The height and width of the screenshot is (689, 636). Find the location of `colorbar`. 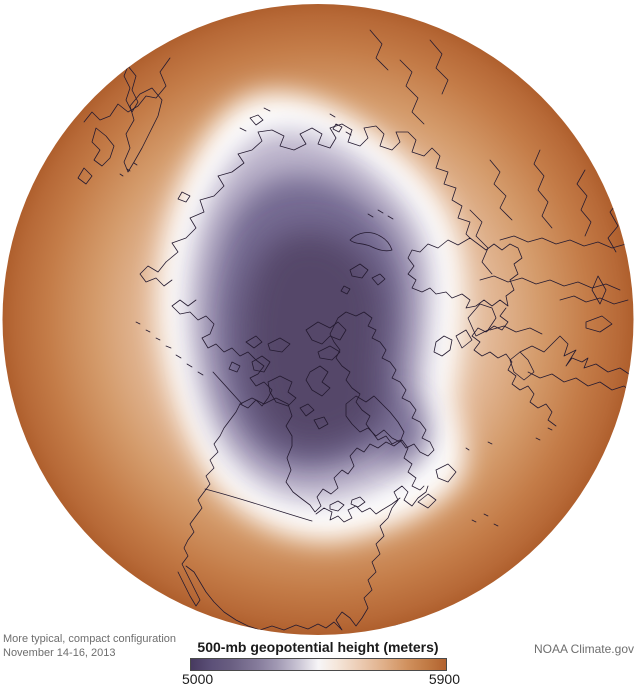

colorbar is located at coordinates (318, 664).